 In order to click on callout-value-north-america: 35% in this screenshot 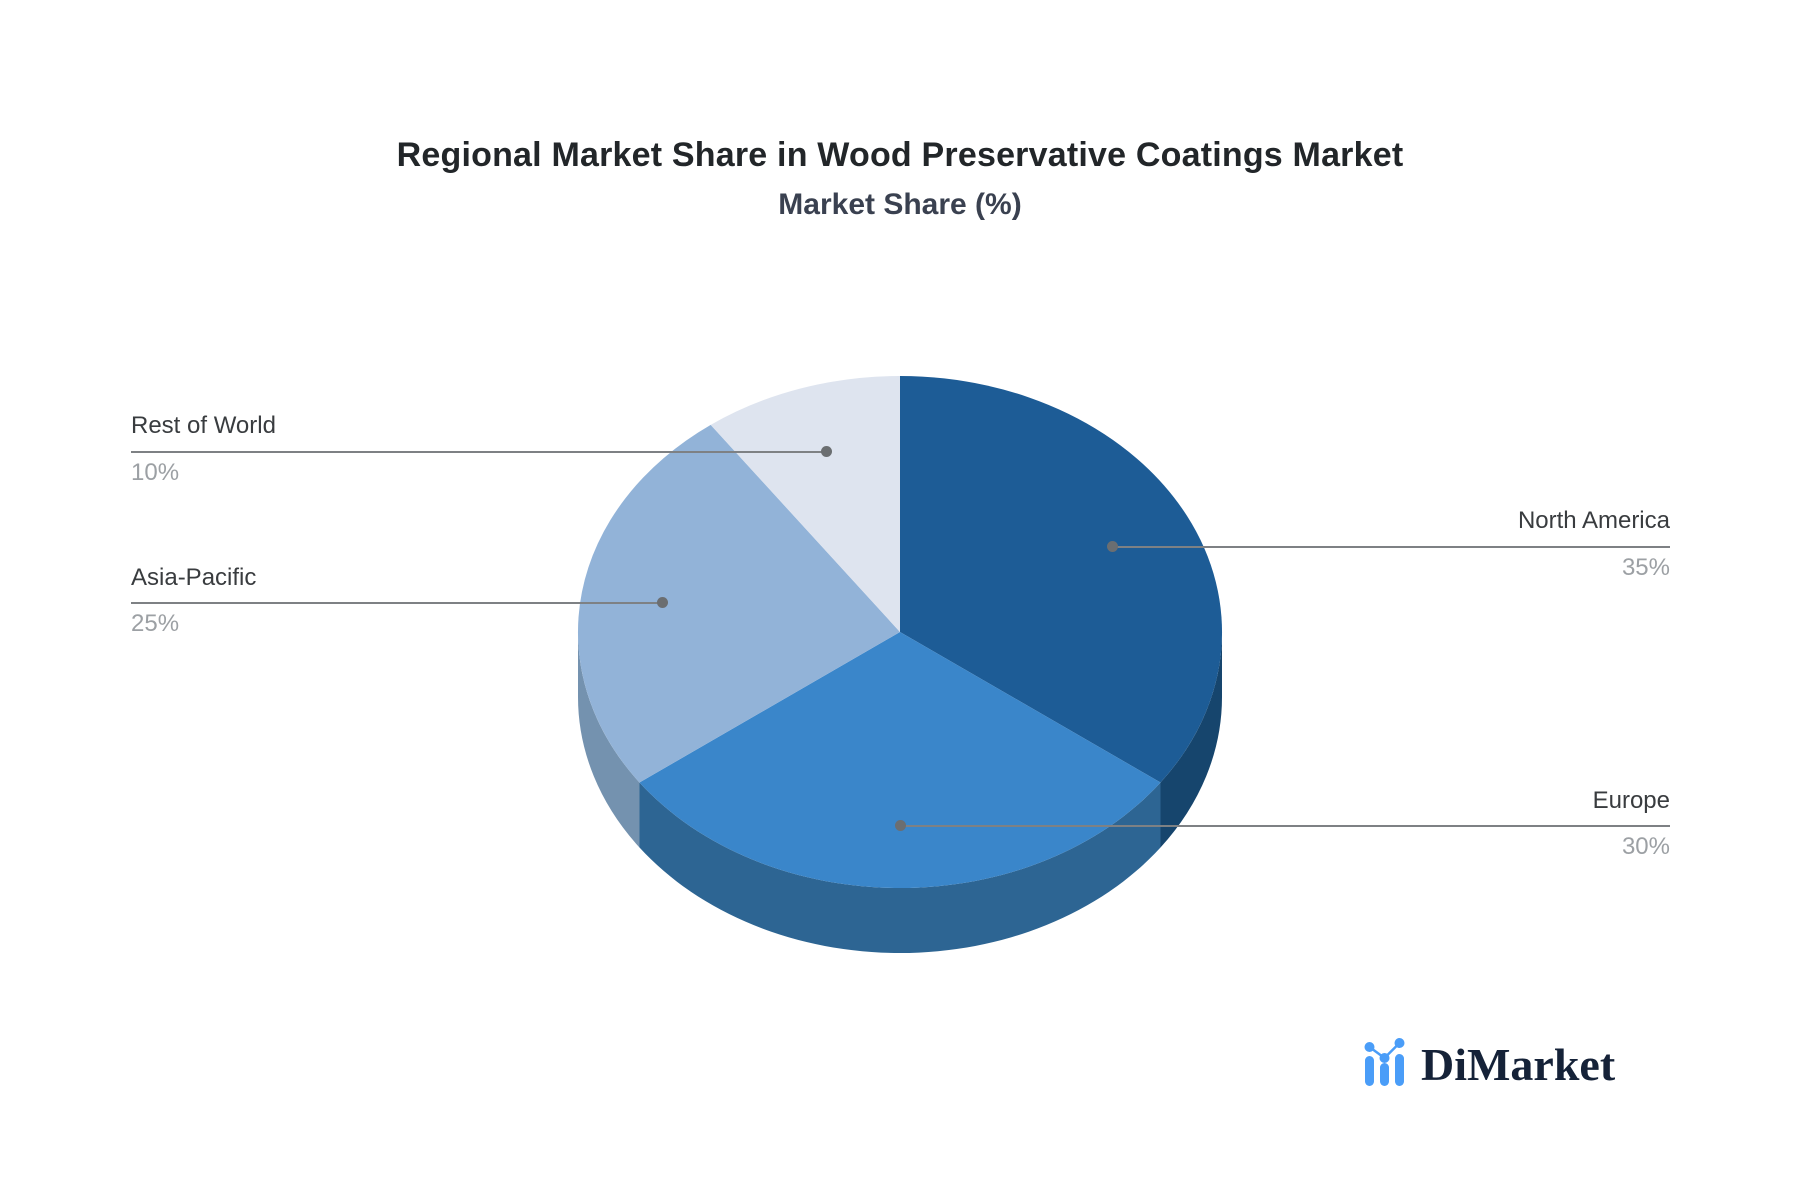, I will do `click(1645, 567)`.